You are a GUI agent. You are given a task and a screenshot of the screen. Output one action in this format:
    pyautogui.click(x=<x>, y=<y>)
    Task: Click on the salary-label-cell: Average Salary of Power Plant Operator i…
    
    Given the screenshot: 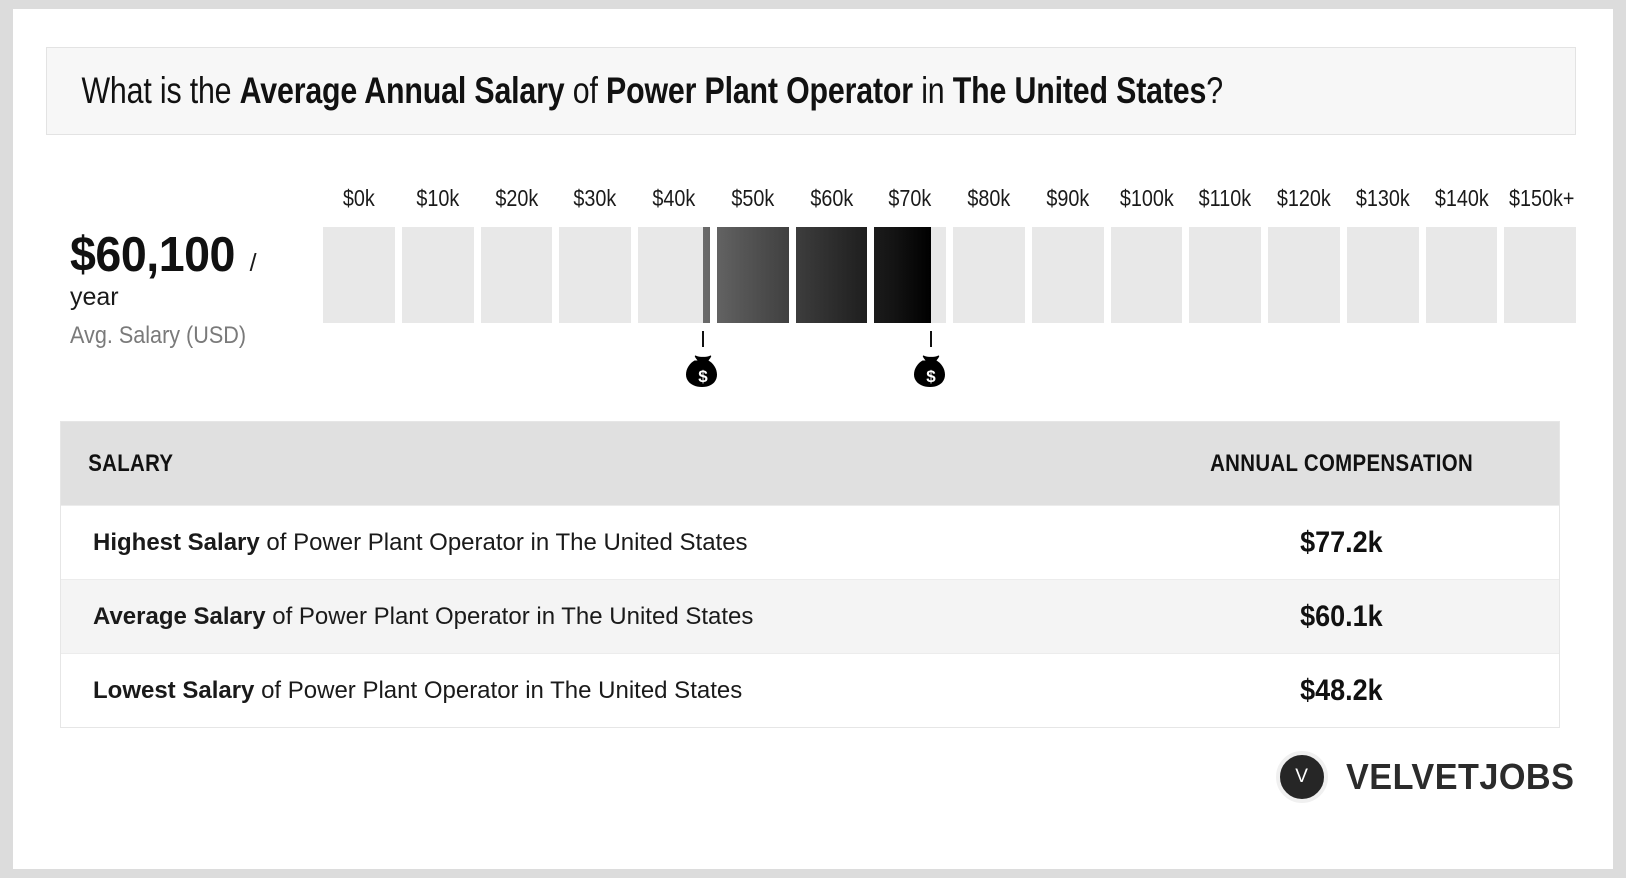 What is the action you would take?
    pyautogui.click(x=596, y=617)
    